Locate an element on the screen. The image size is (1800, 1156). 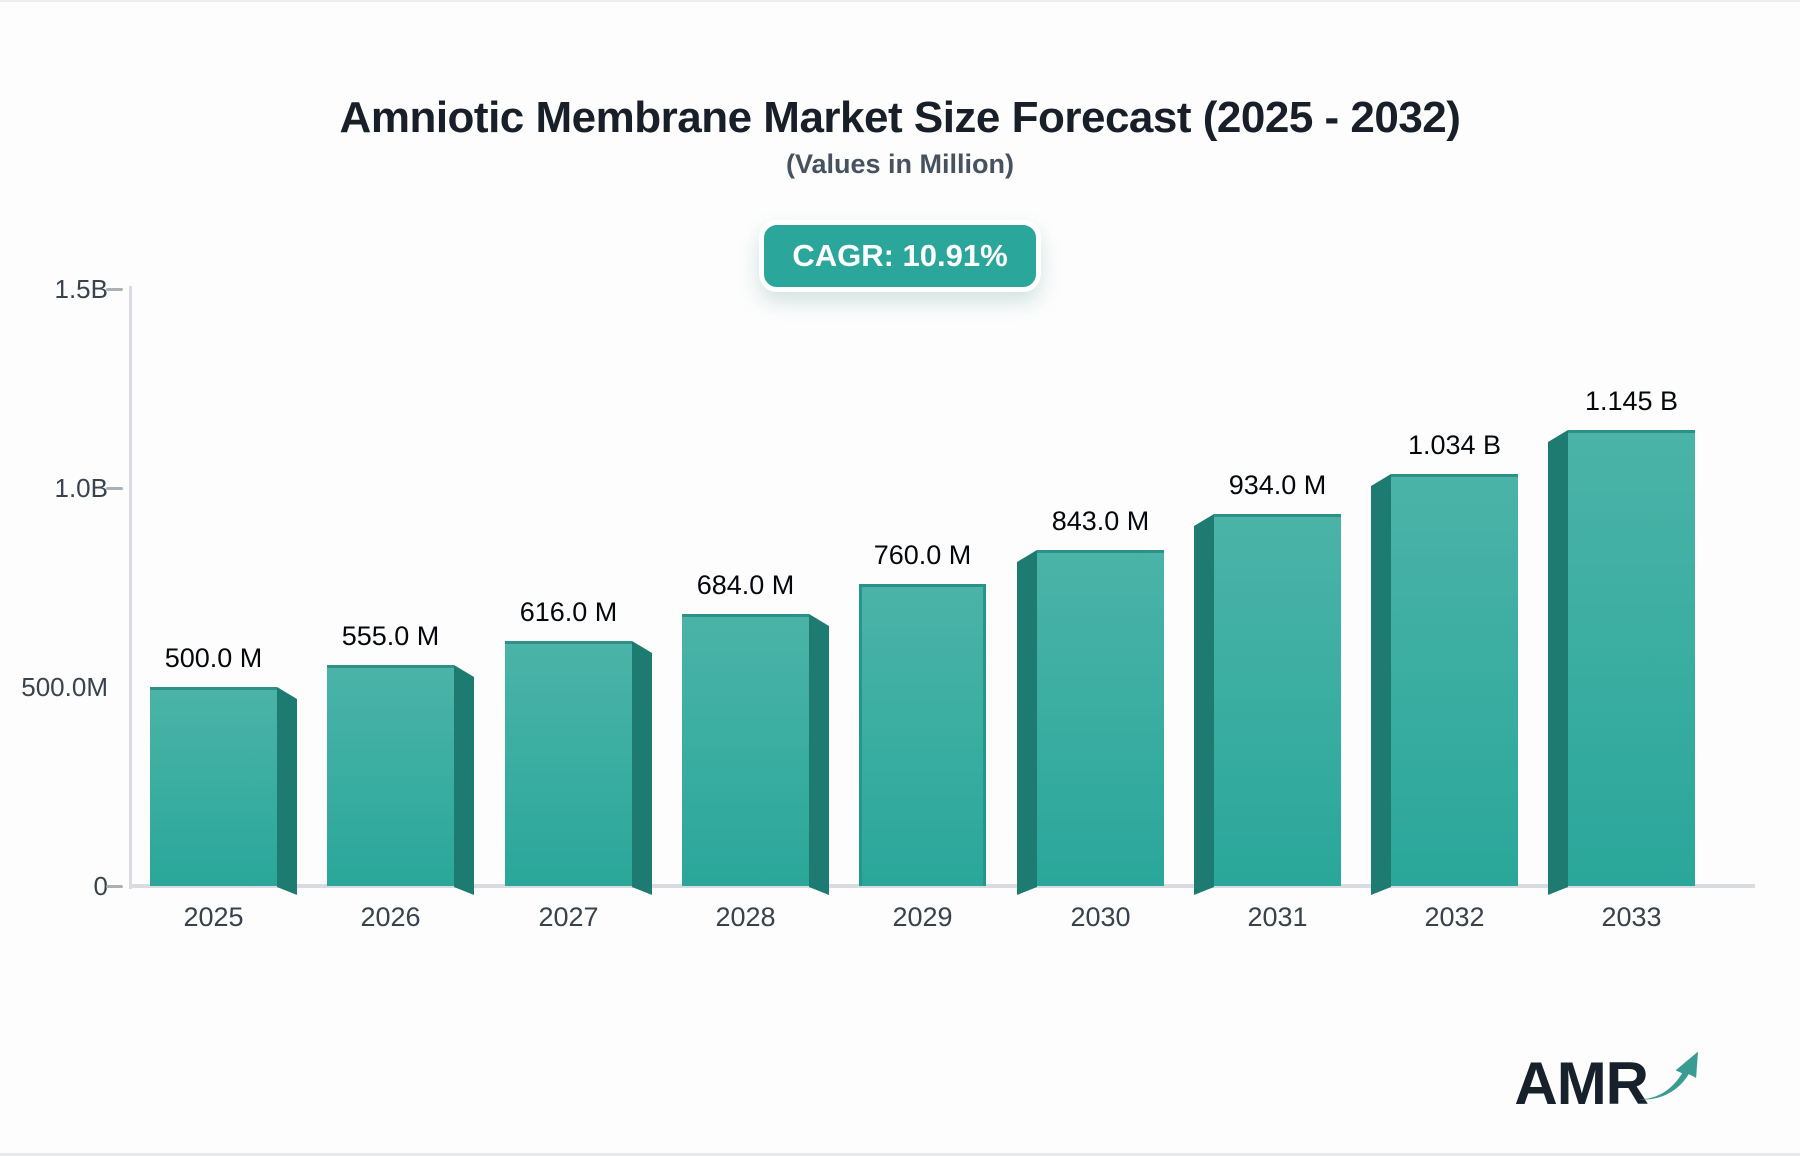
growth-arrow-icon is located at coordinates (1669, 1078).